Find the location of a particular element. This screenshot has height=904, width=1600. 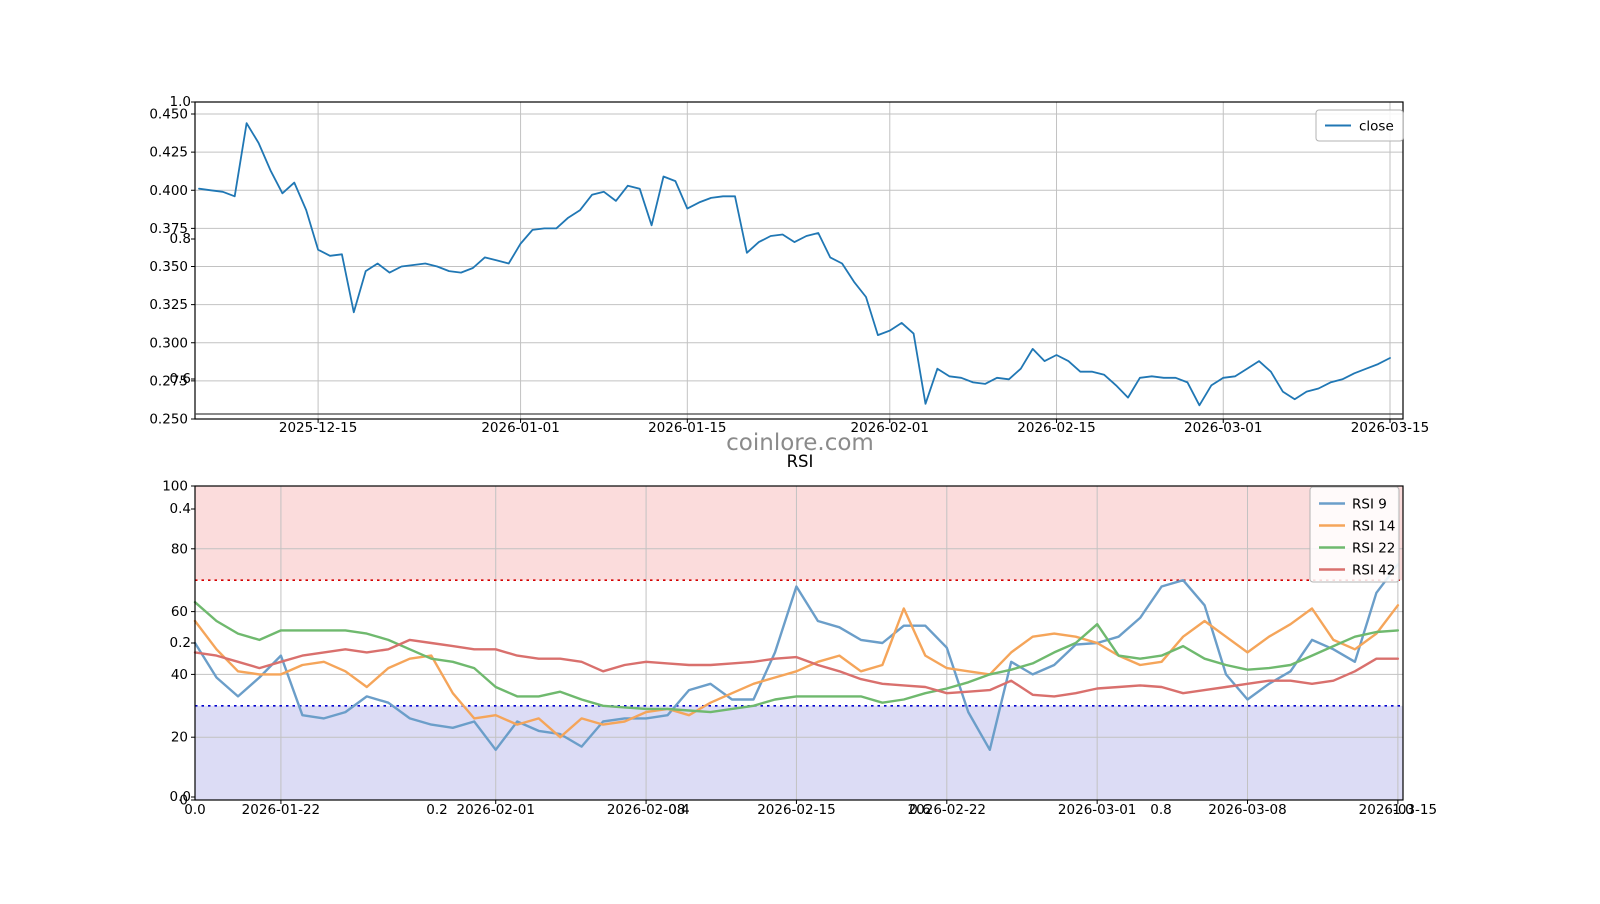

y-tick-label: 0.400 is located at coordinates (168, 191).